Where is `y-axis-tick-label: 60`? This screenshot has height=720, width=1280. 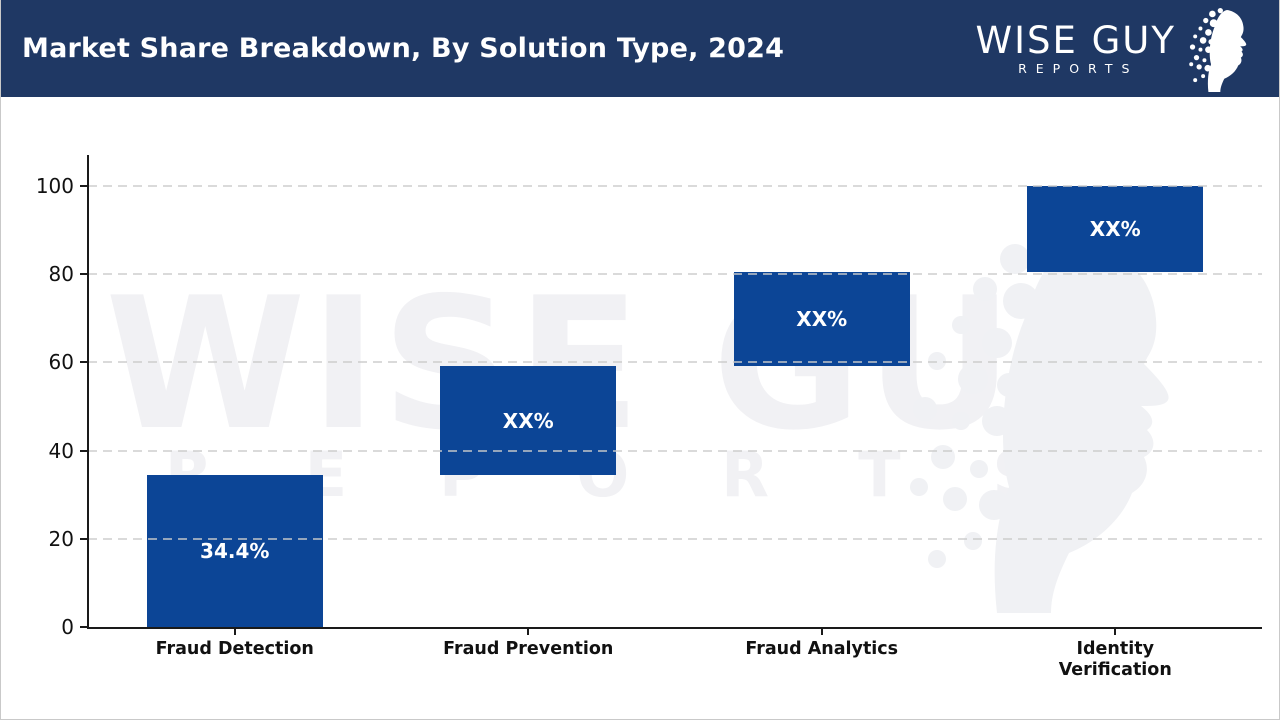
y-axis-tick-label: 60 is located at coordinates (61, 362).